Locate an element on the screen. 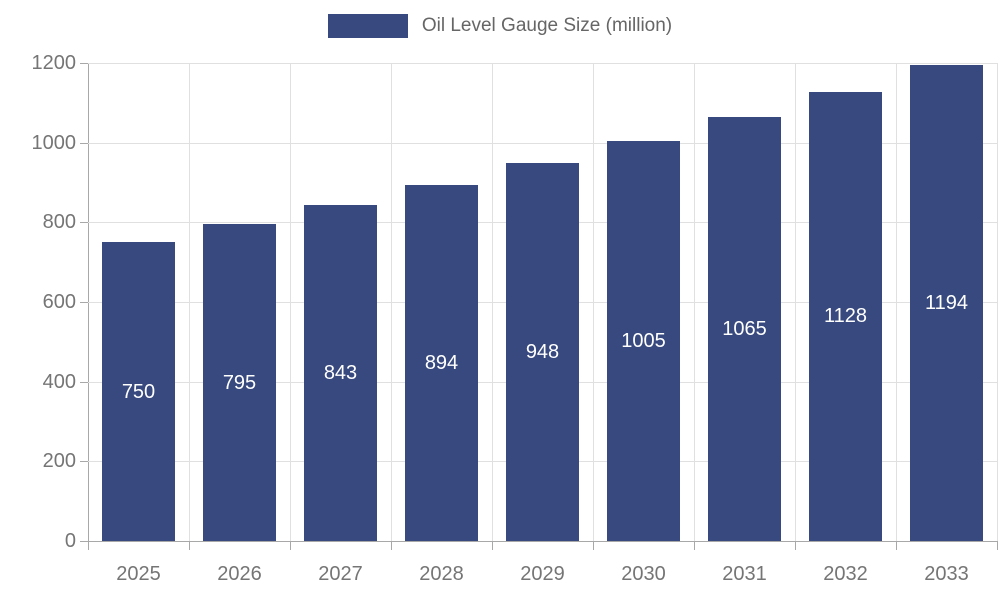 This screenshot has width=1000, height=600. x-axis-tick-label: 2033 is located at coordinates (946, 574).